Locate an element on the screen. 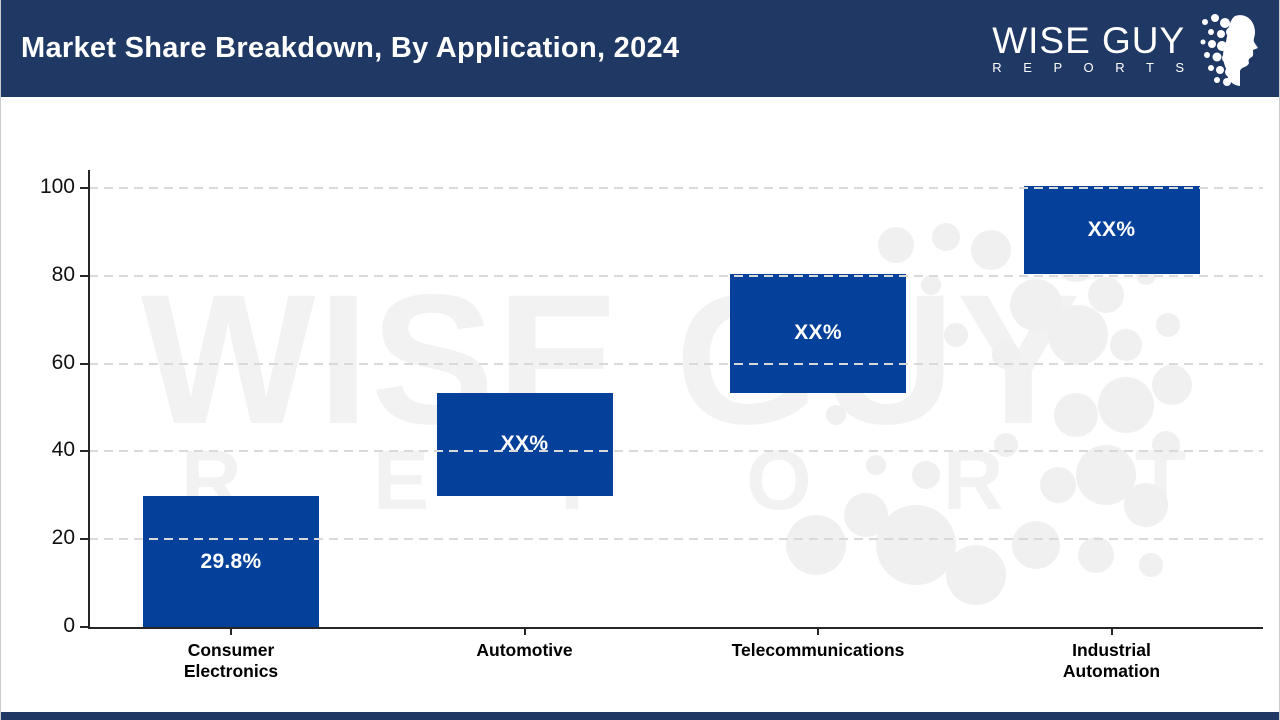  x-category-label-line: Consumer is located at coordinates (231, 650).